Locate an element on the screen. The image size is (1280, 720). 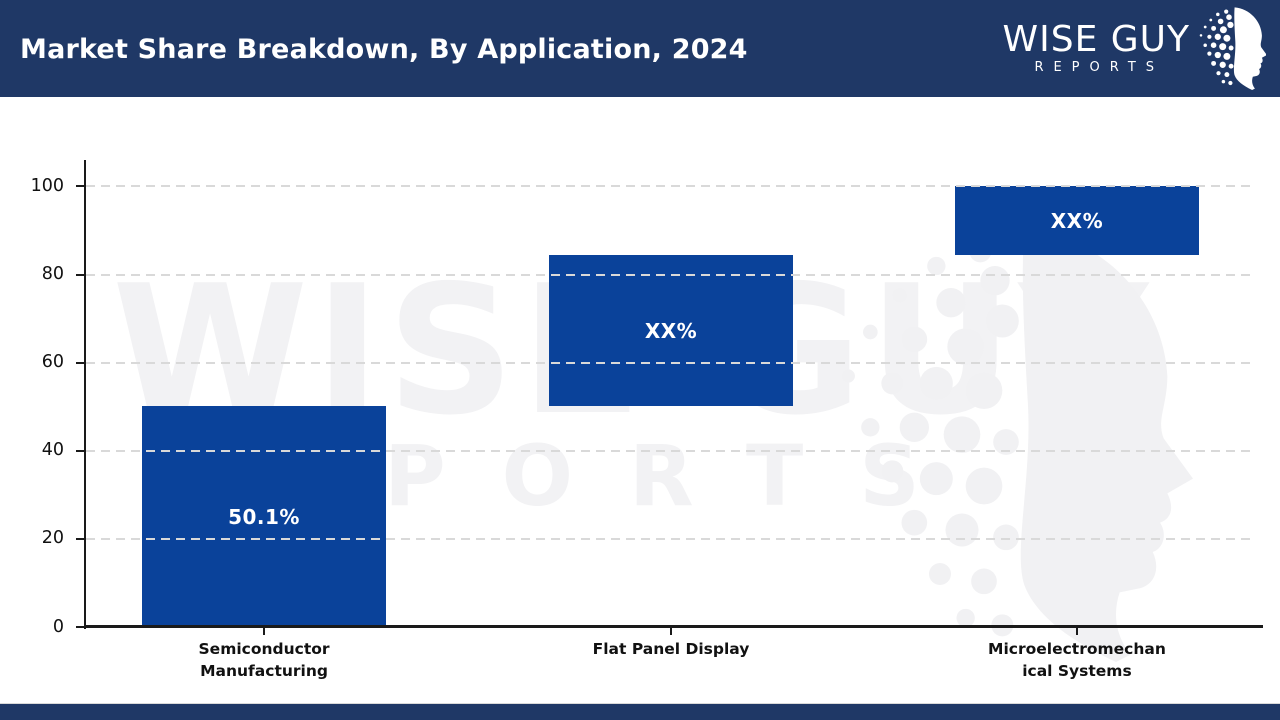
bar-segment-2: XX% is located at coordinates (671, 330).